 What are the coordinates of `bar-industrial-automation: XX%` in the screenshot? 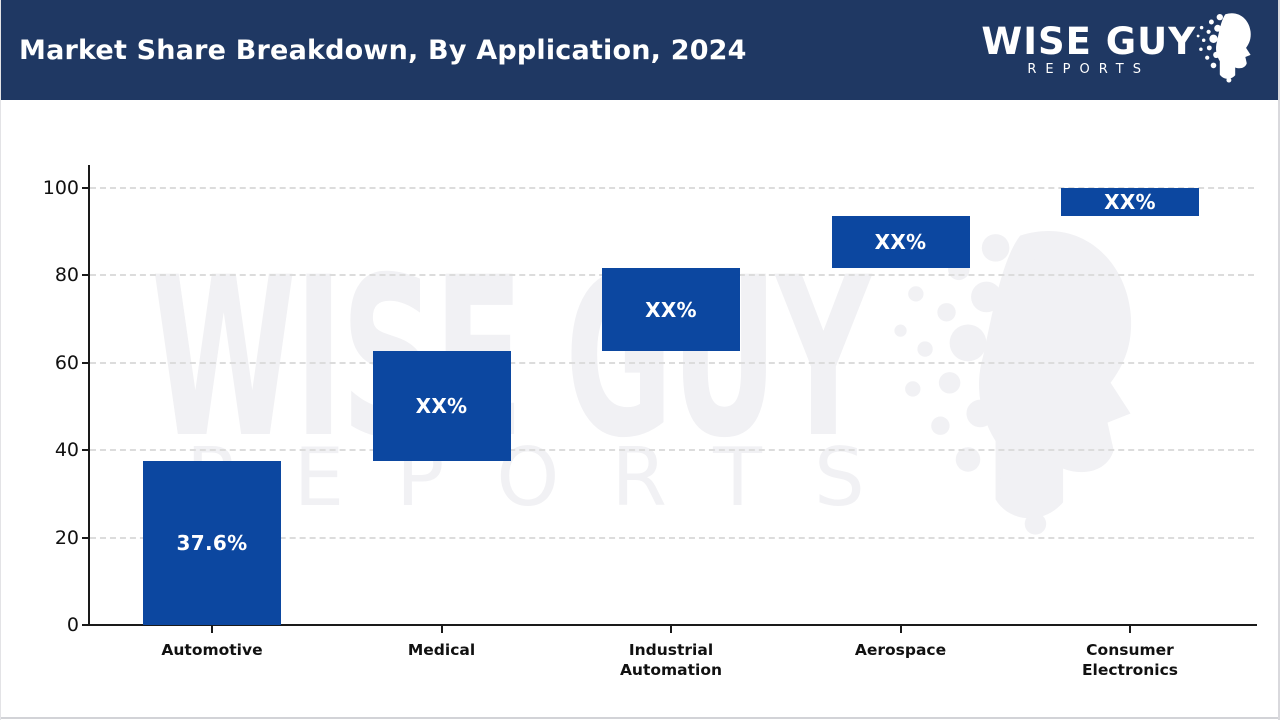 It's located at (671, 310).